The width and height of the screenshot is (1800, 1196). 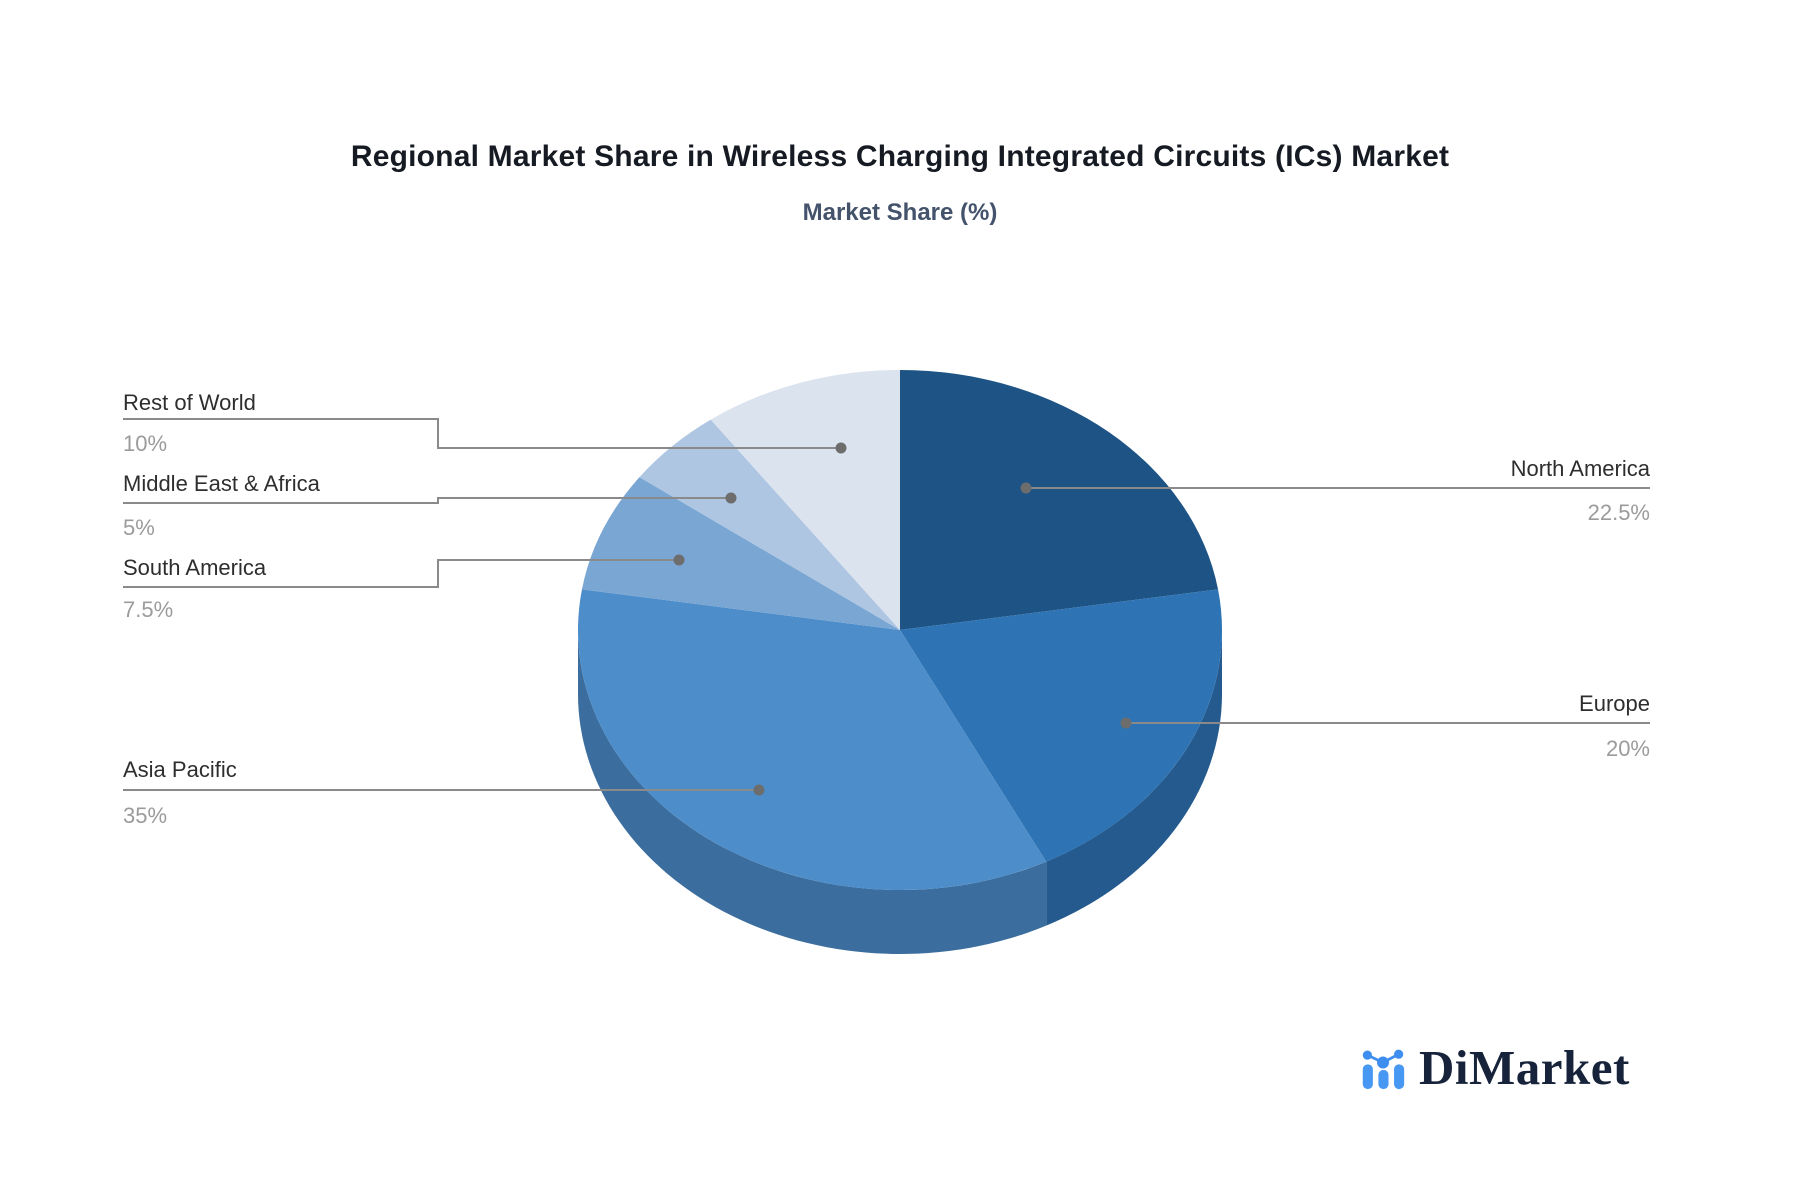 What do you see at coordinates (1059, 500) in the screenshot?
I see `pie-slice-north-america` at bounding box center [1059, 500].